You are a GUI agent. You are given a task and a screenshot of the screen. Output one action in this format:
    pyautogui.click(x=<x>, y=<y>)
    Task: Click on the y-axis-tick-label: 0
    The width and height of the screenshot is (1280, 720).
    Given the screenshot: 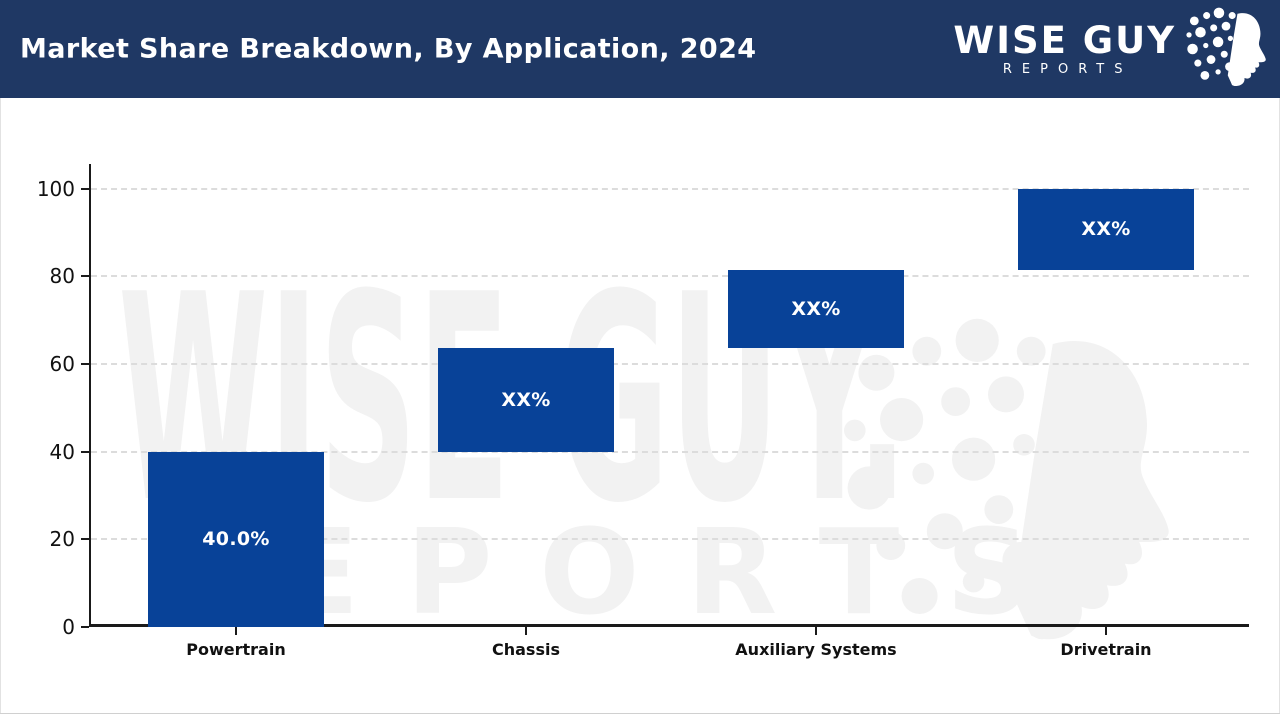 What is the action you would take?
    pyautogui.click(x=68, y=627)
    